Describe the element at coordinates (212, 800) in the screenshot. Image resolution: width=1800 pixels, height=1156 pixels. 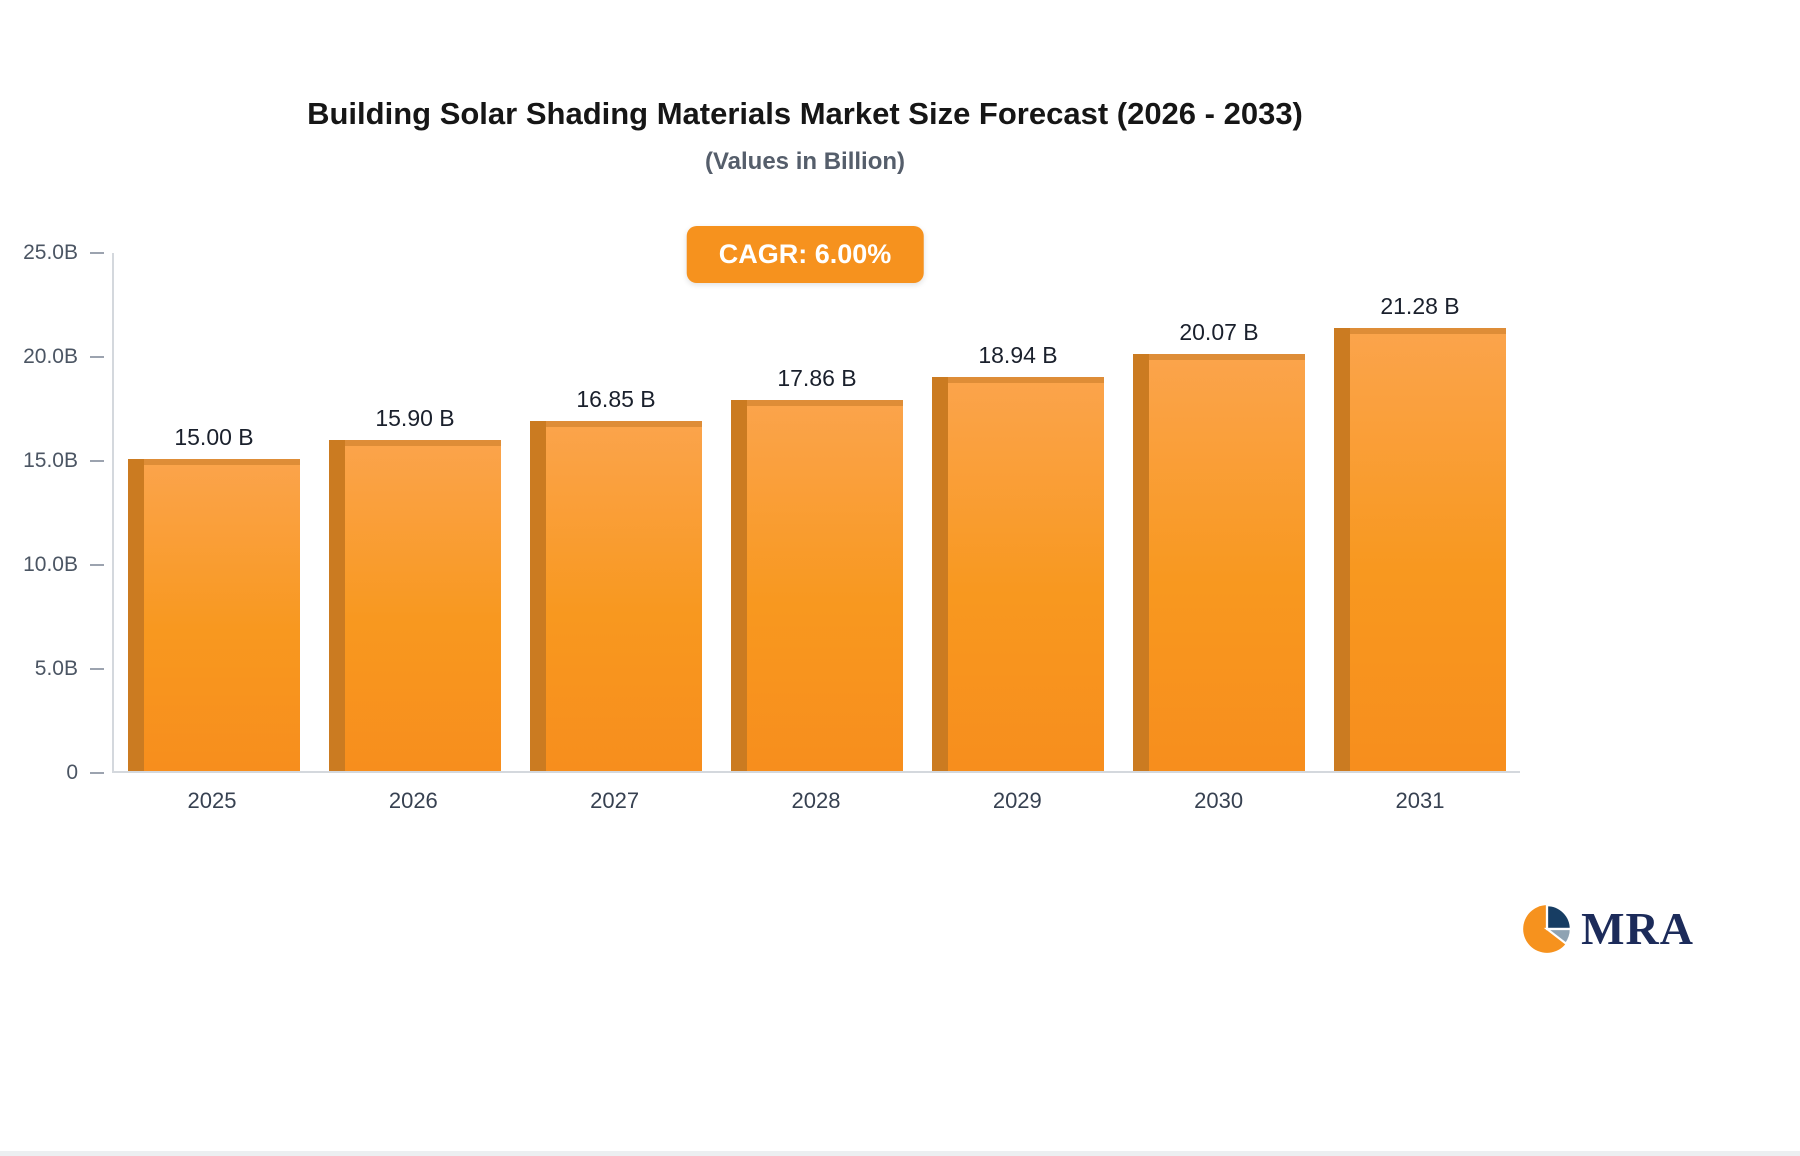
I see `x-axis-label: 2025` at that location.